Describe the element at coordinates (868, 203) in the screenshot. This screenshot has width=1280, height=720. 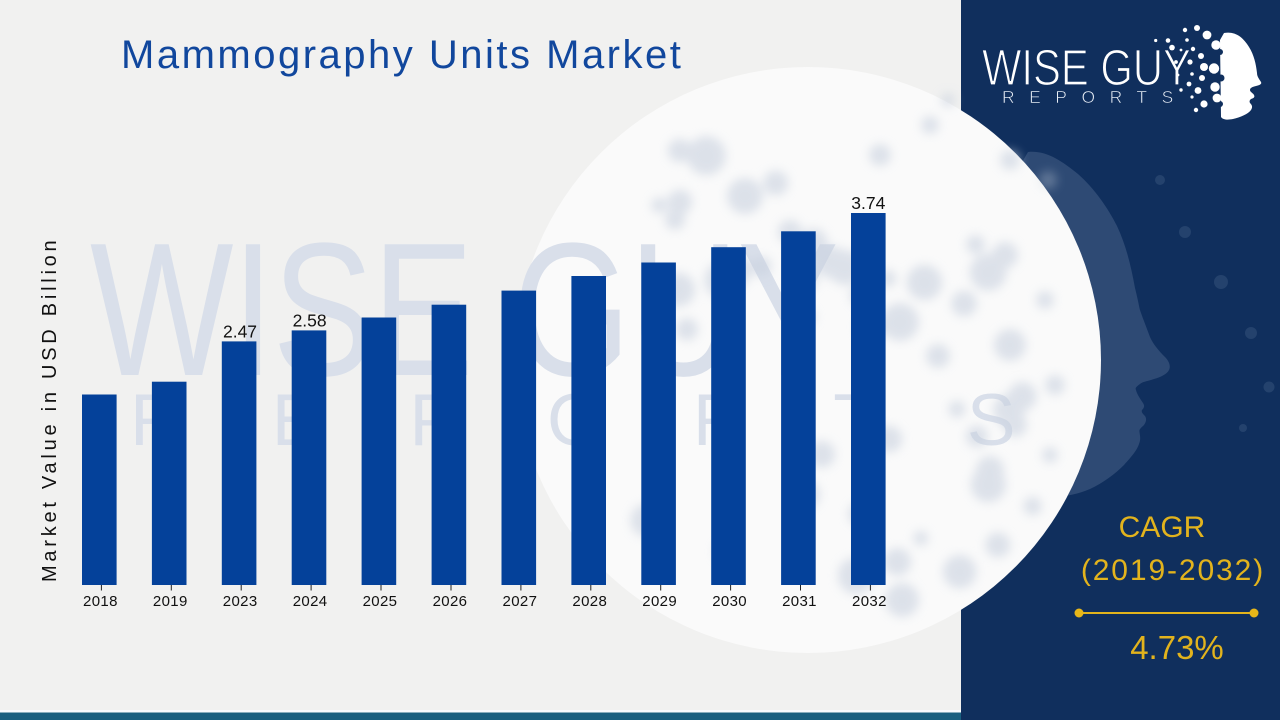
I see `svg-text: 3.74` at that location.